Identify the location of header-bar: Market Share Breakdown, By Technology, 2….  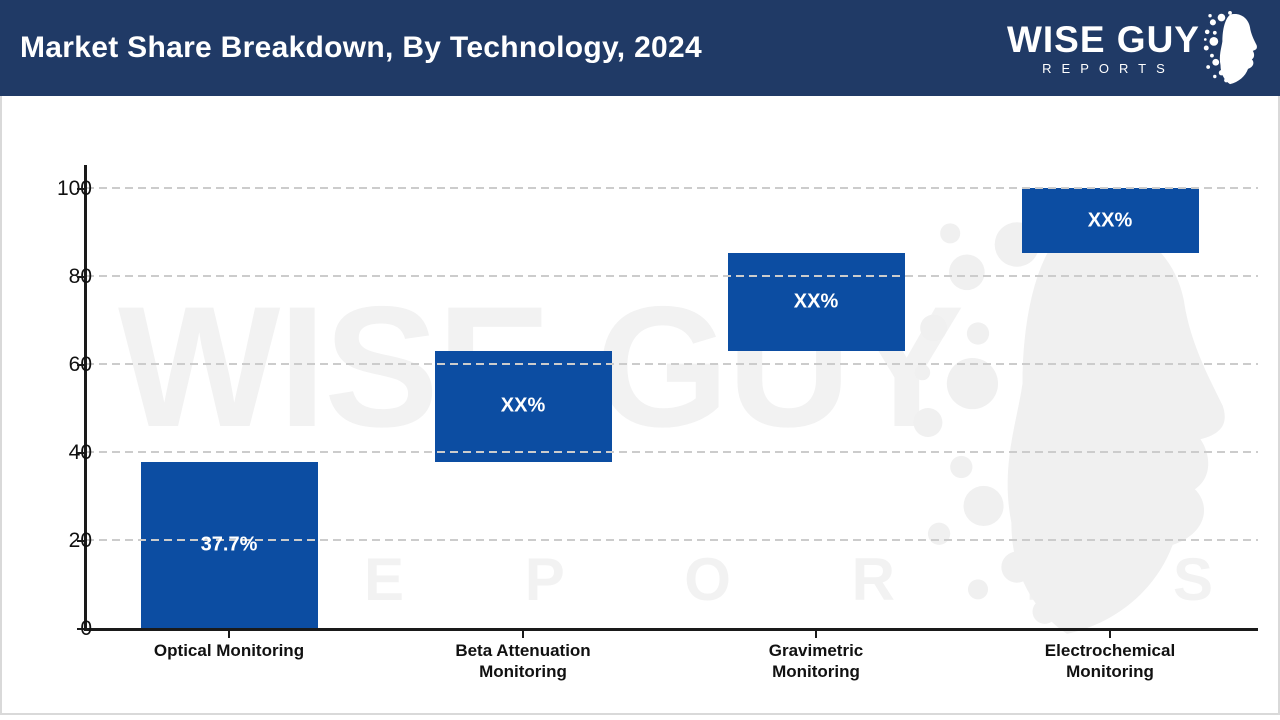
(640, 48).